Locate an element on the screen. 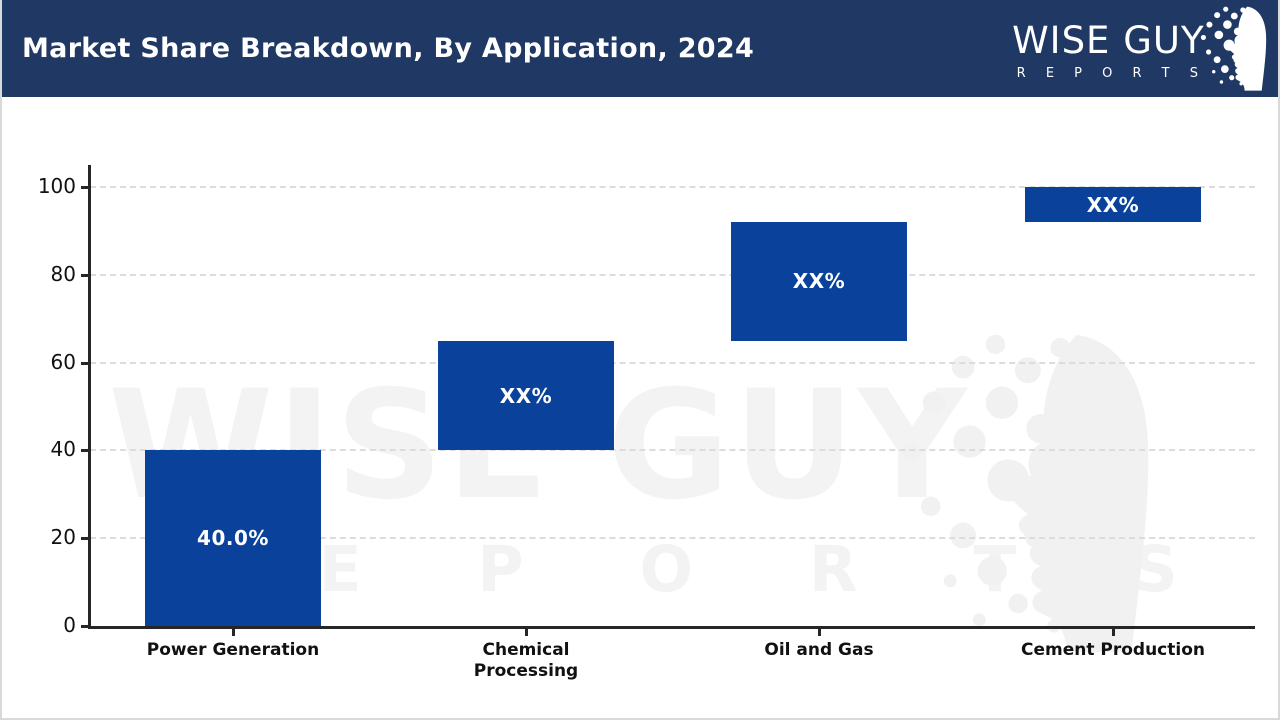 Image resolution: width=1280 pixels, height=720 pixels. y-tick-label: 40 is located at coordinates (63, 449).